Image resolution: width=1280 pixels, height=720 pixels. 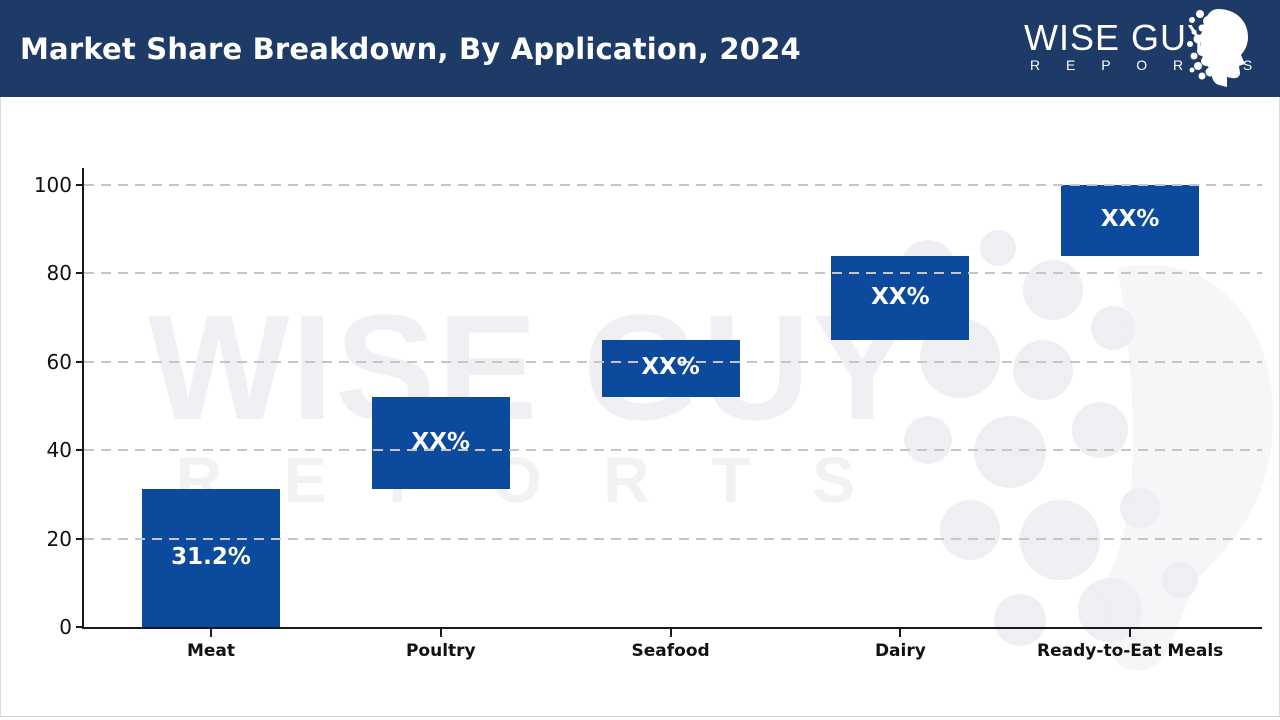 What do you see at coordinates (440, 651) in the screenshot?
I see `x-tick-label: Poultry` at bounding box center [440, 651].